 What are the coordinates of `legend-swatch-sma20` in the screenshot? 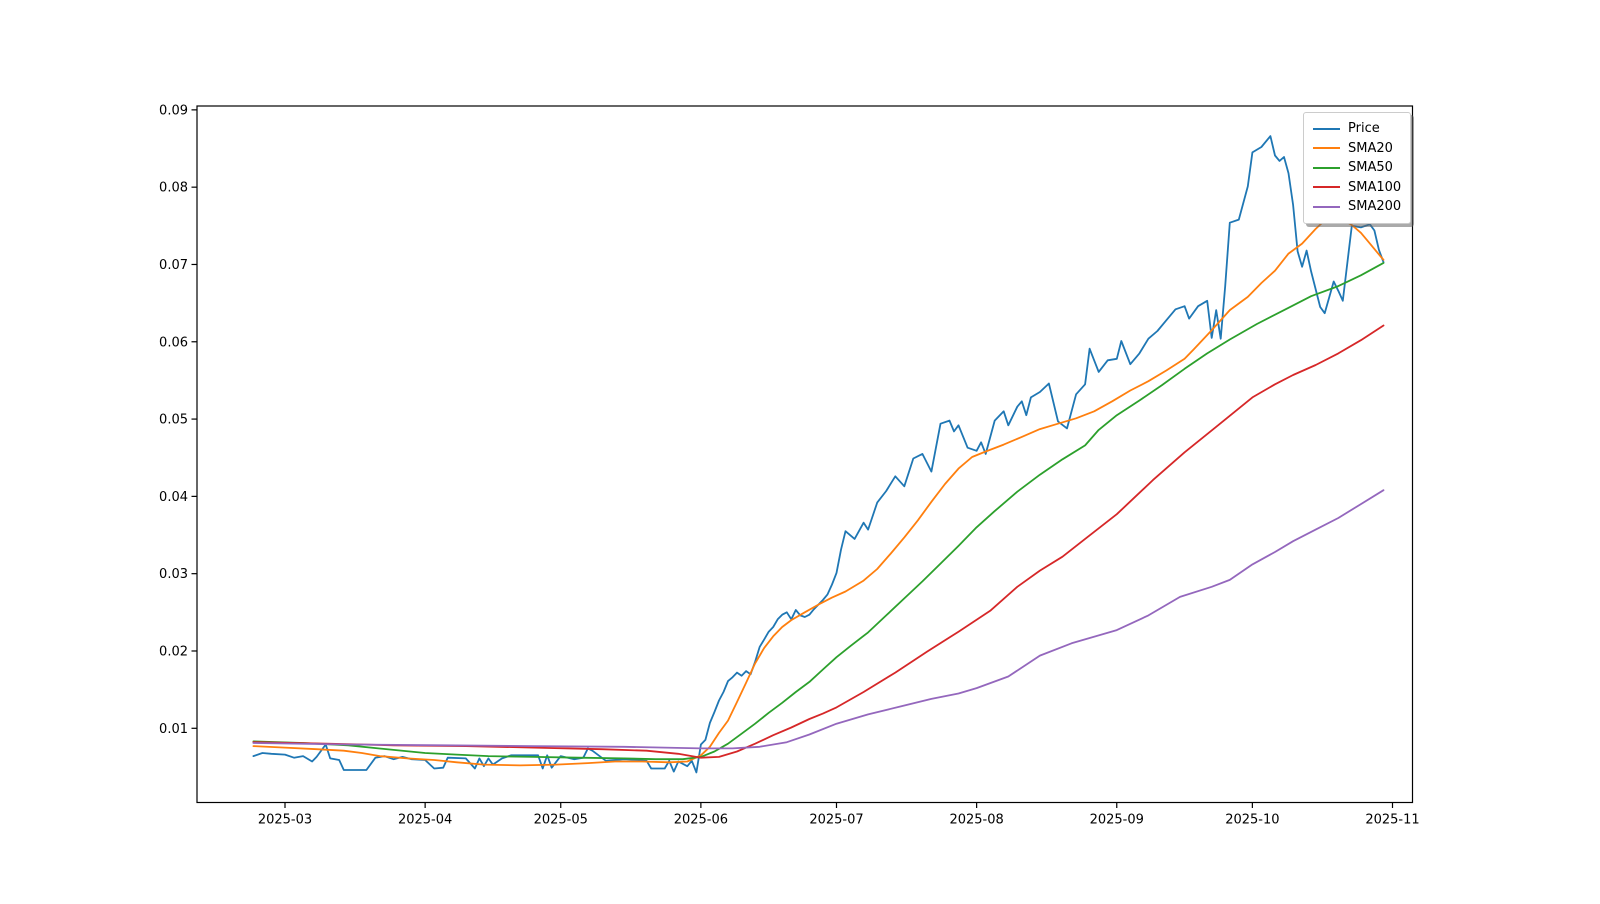 It's located at (1326, 148).